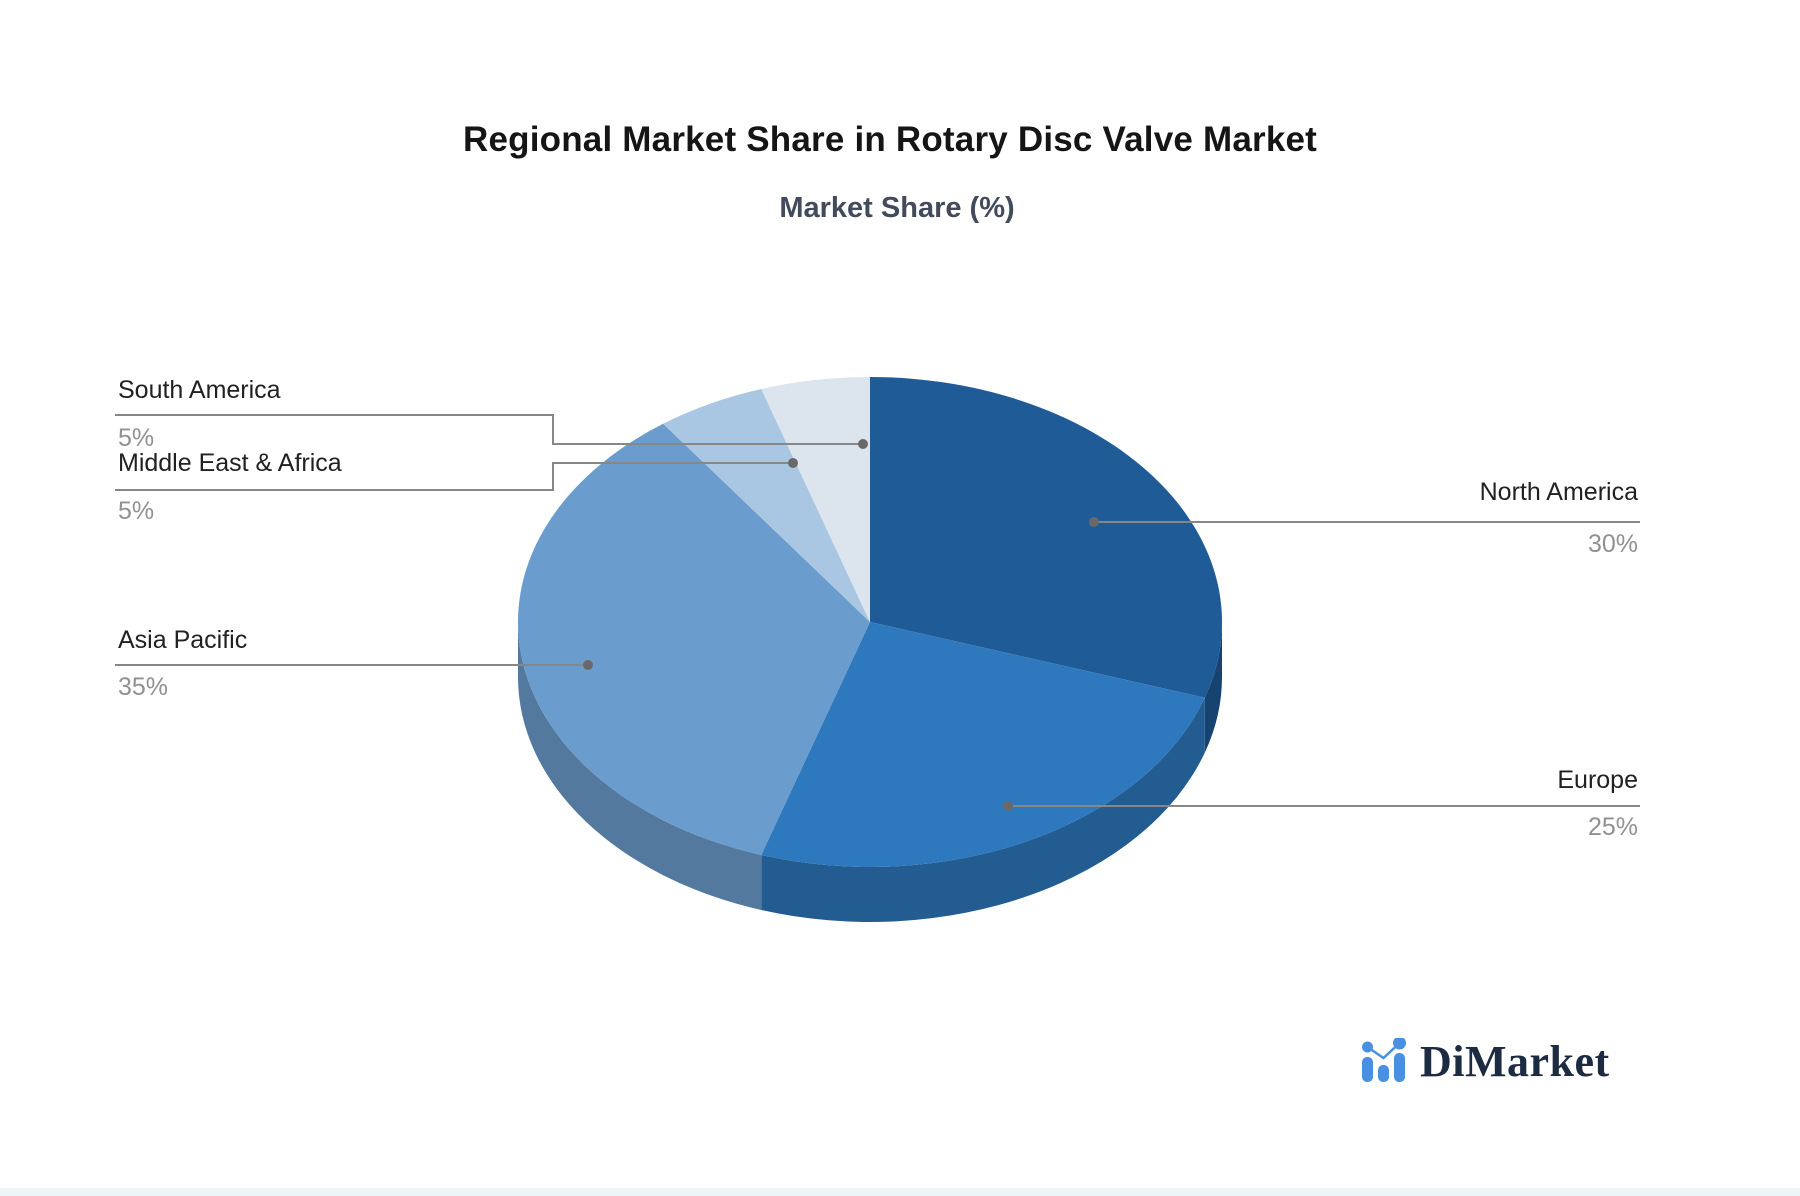 This screenshot has width=1800, height=1196. What do you see at coordinates (1094, 522) in the screenshot?
I see `leader-dot-north-america` at bounding box center [1094, 522].